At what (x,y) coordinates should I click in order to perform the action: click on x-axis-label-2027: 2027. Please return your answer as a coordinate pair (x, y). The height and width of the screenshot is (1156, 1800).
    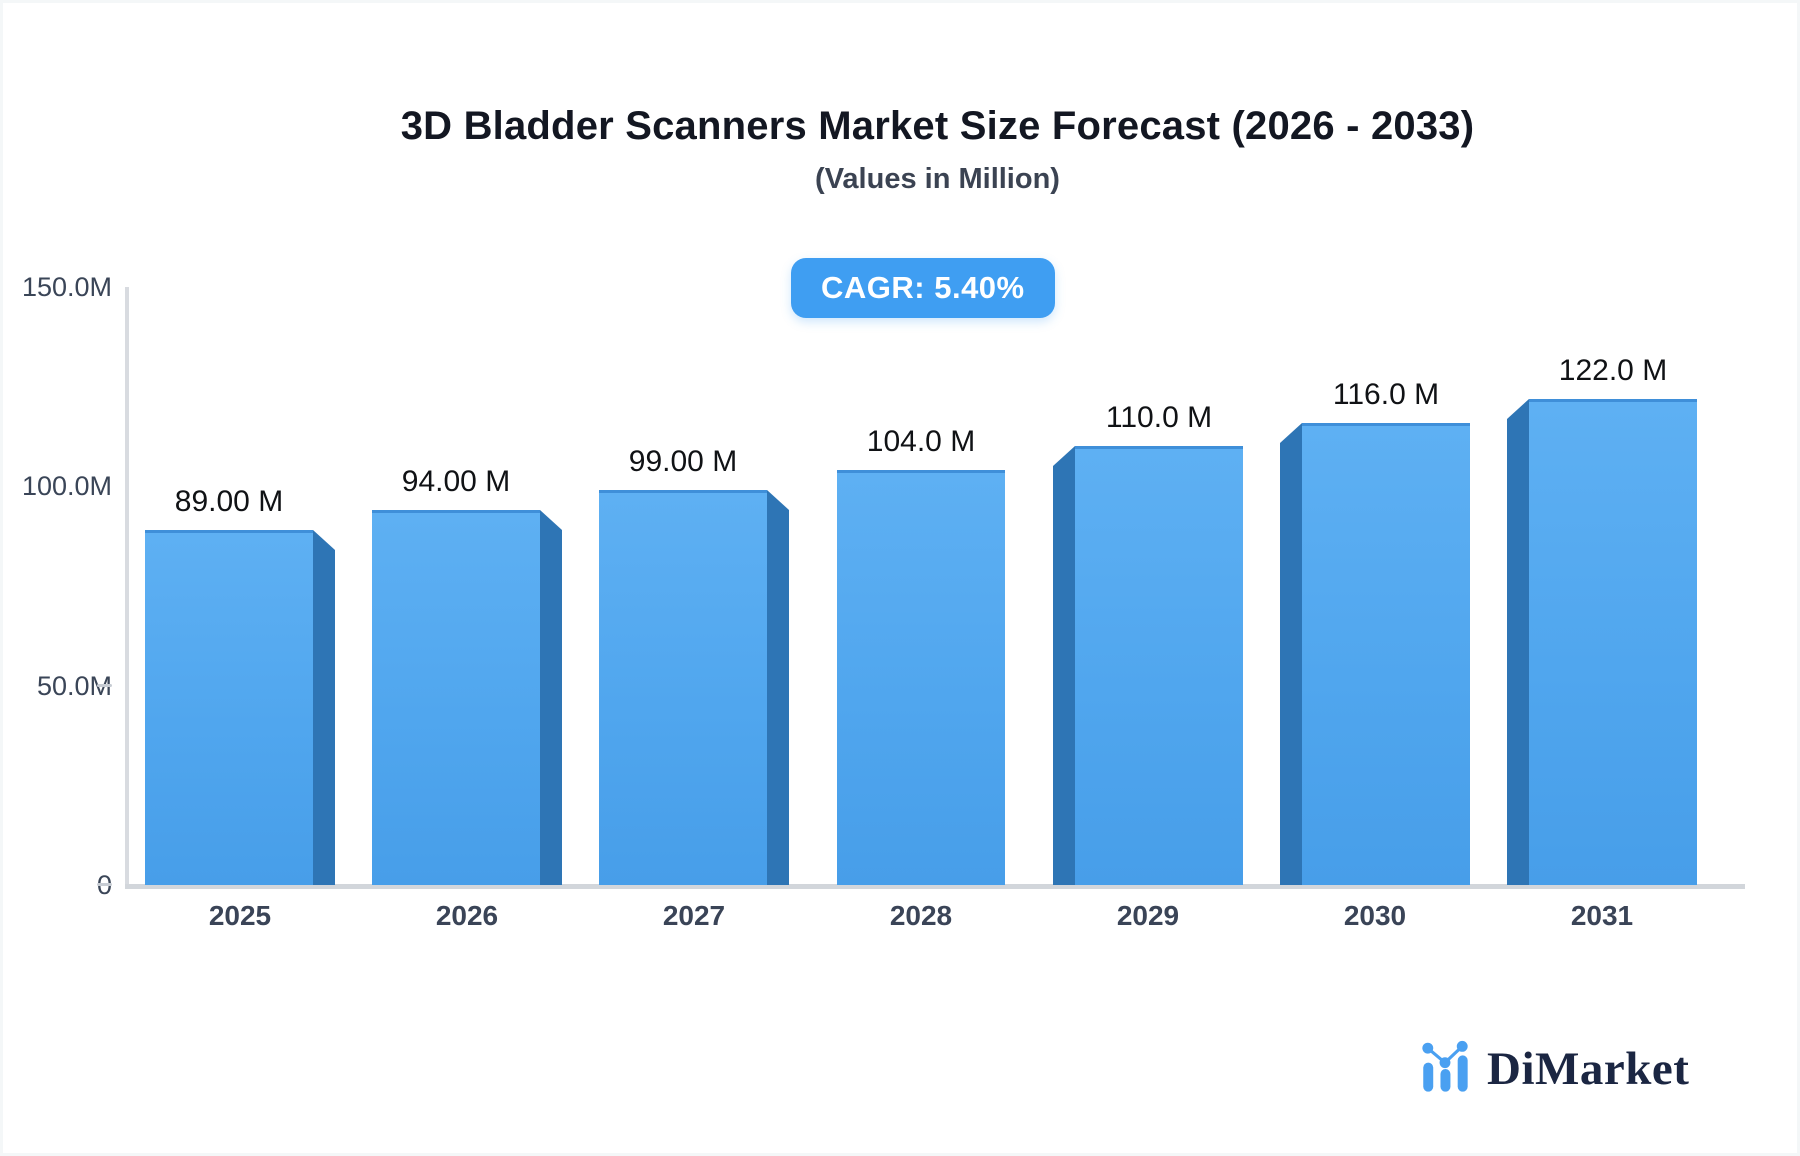
    Looking at the image, I should click on (694, 915).